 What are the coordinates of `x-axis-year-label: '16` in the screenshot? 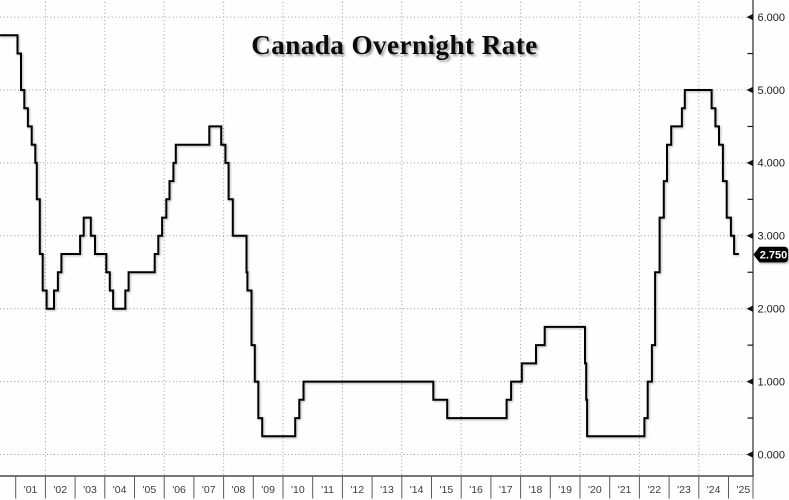 It's located at (476, 490).